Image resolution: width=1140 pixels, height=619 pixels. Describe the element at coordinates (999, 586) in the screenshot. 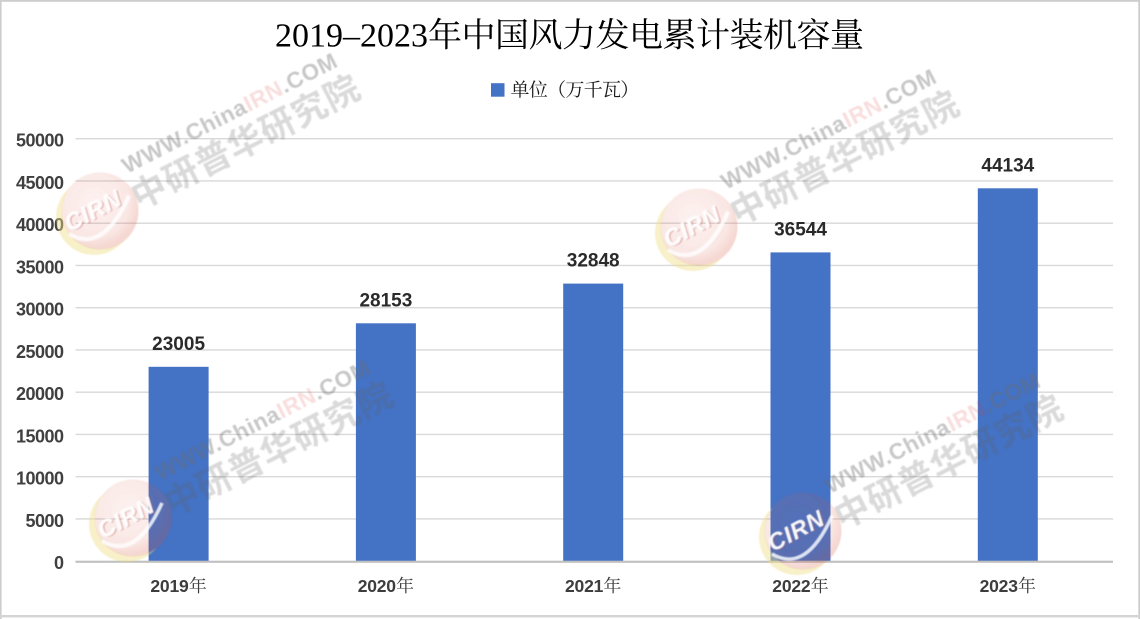

I see `svg-text: 2023` at that location.